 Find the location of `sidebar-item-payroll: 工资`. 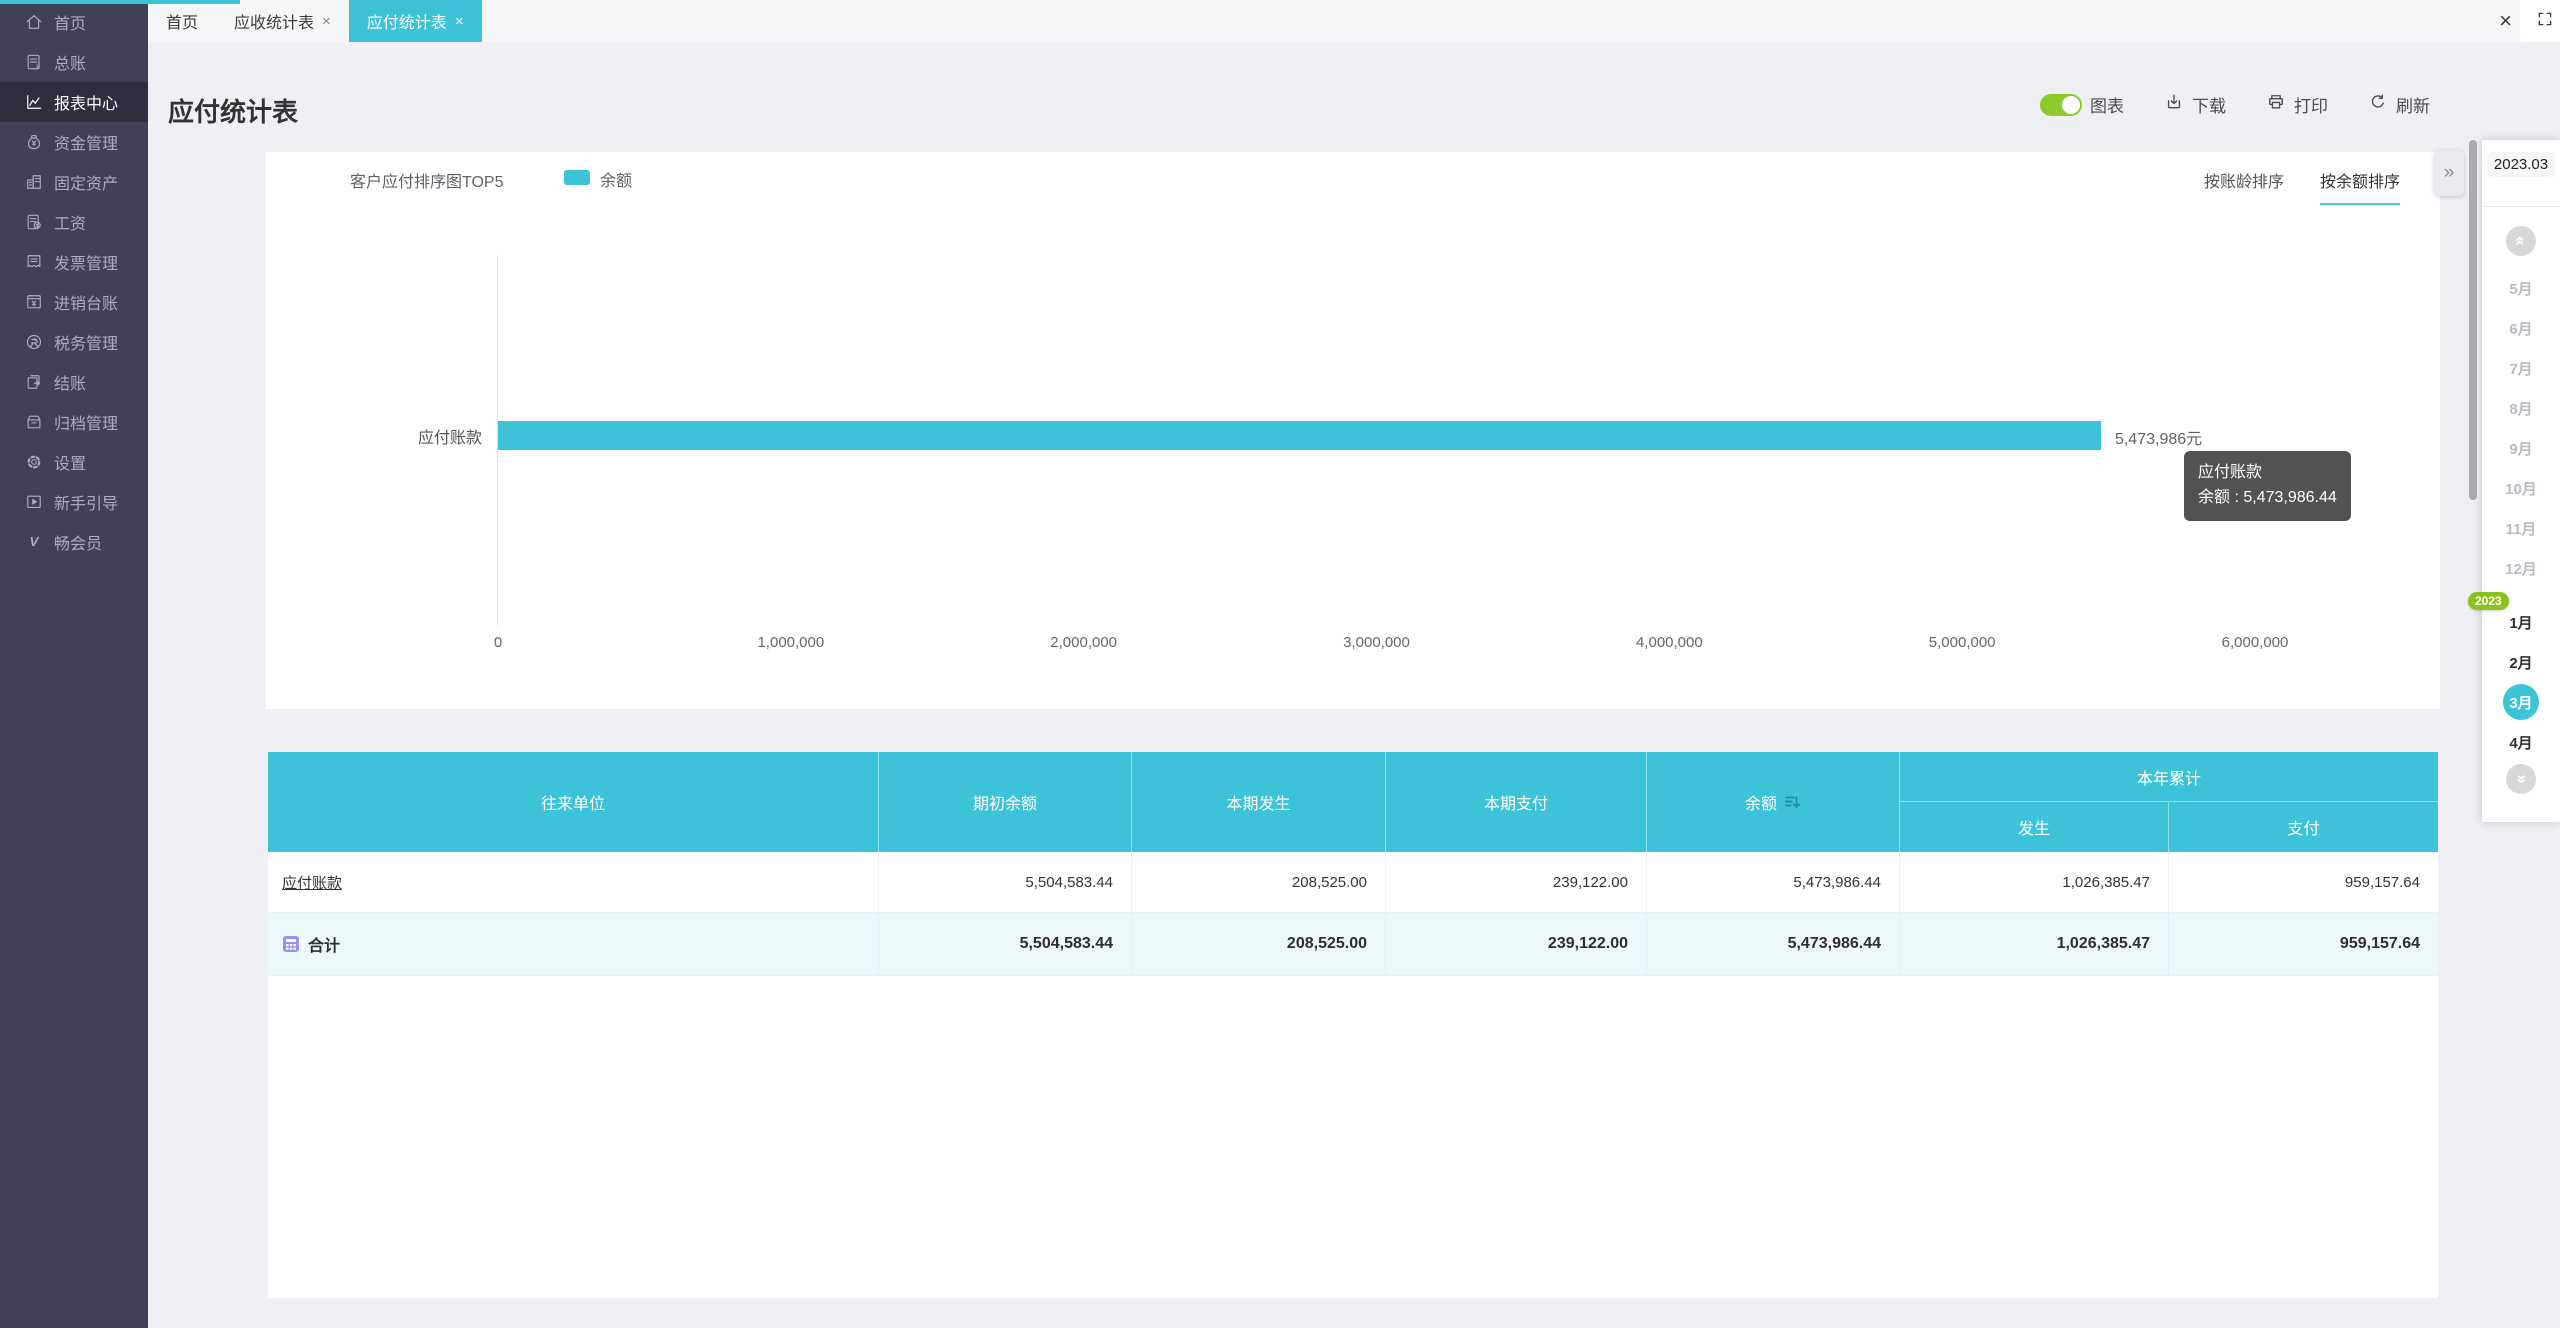

sidebar-item-payroll: 工资 is located at coordinates (74, 222).